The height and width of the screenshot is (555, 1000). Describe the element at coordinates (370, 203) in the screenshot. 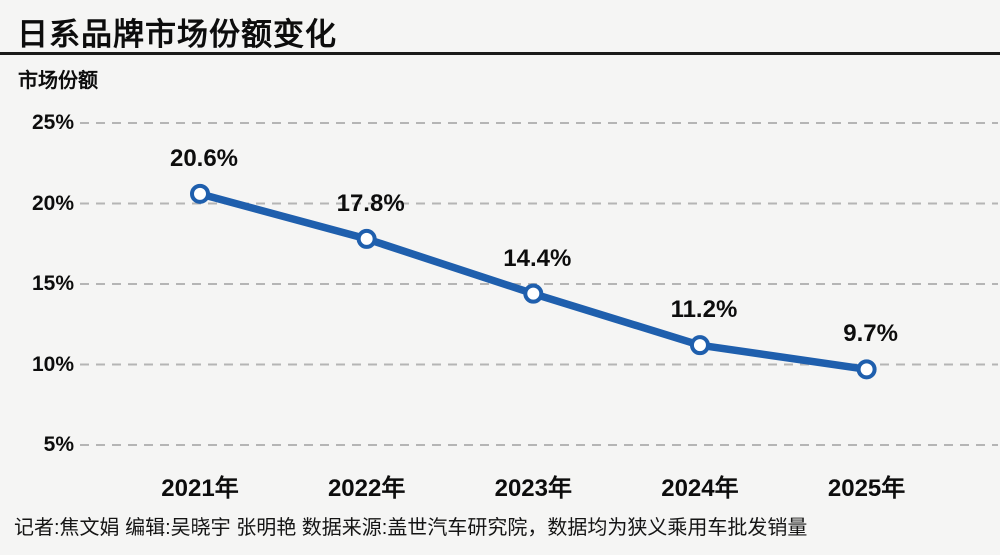

I see `data-point-label: 17.8%` at that location.